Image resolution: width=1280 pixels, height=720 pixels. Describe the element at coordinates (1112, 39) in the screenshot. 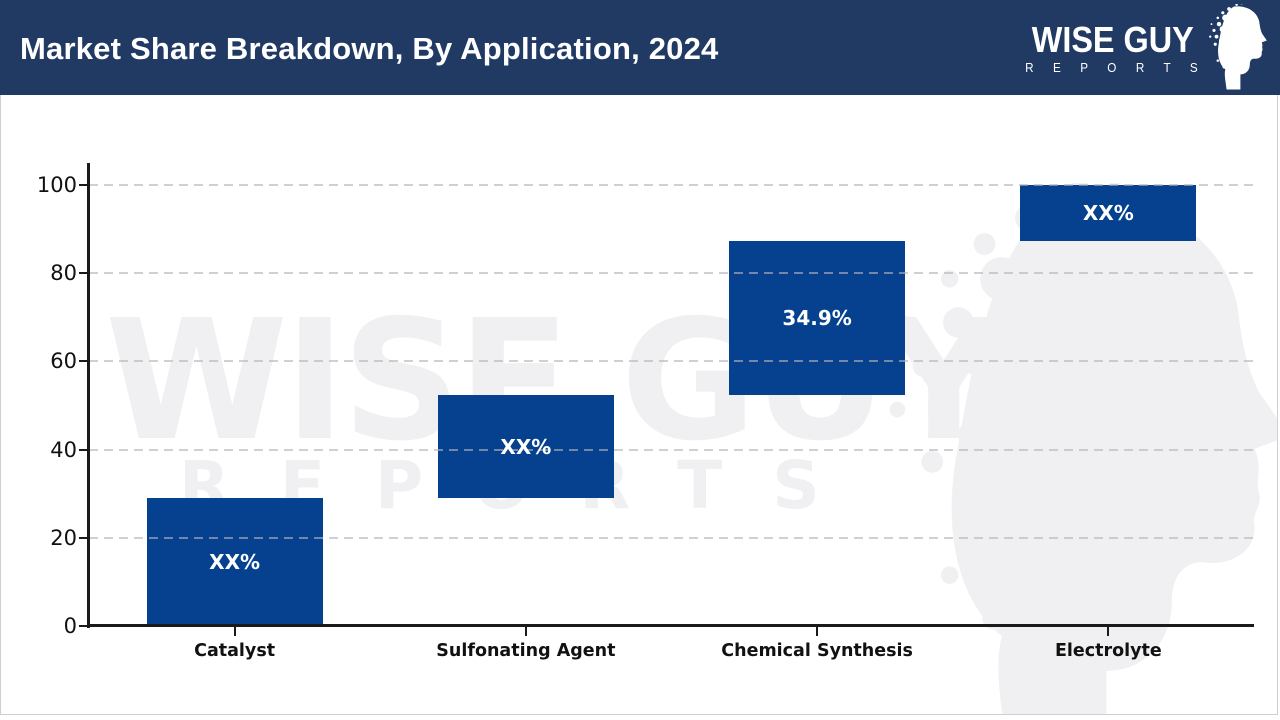

I see `logo-wordmark-line1: WISE GUY` at that location.